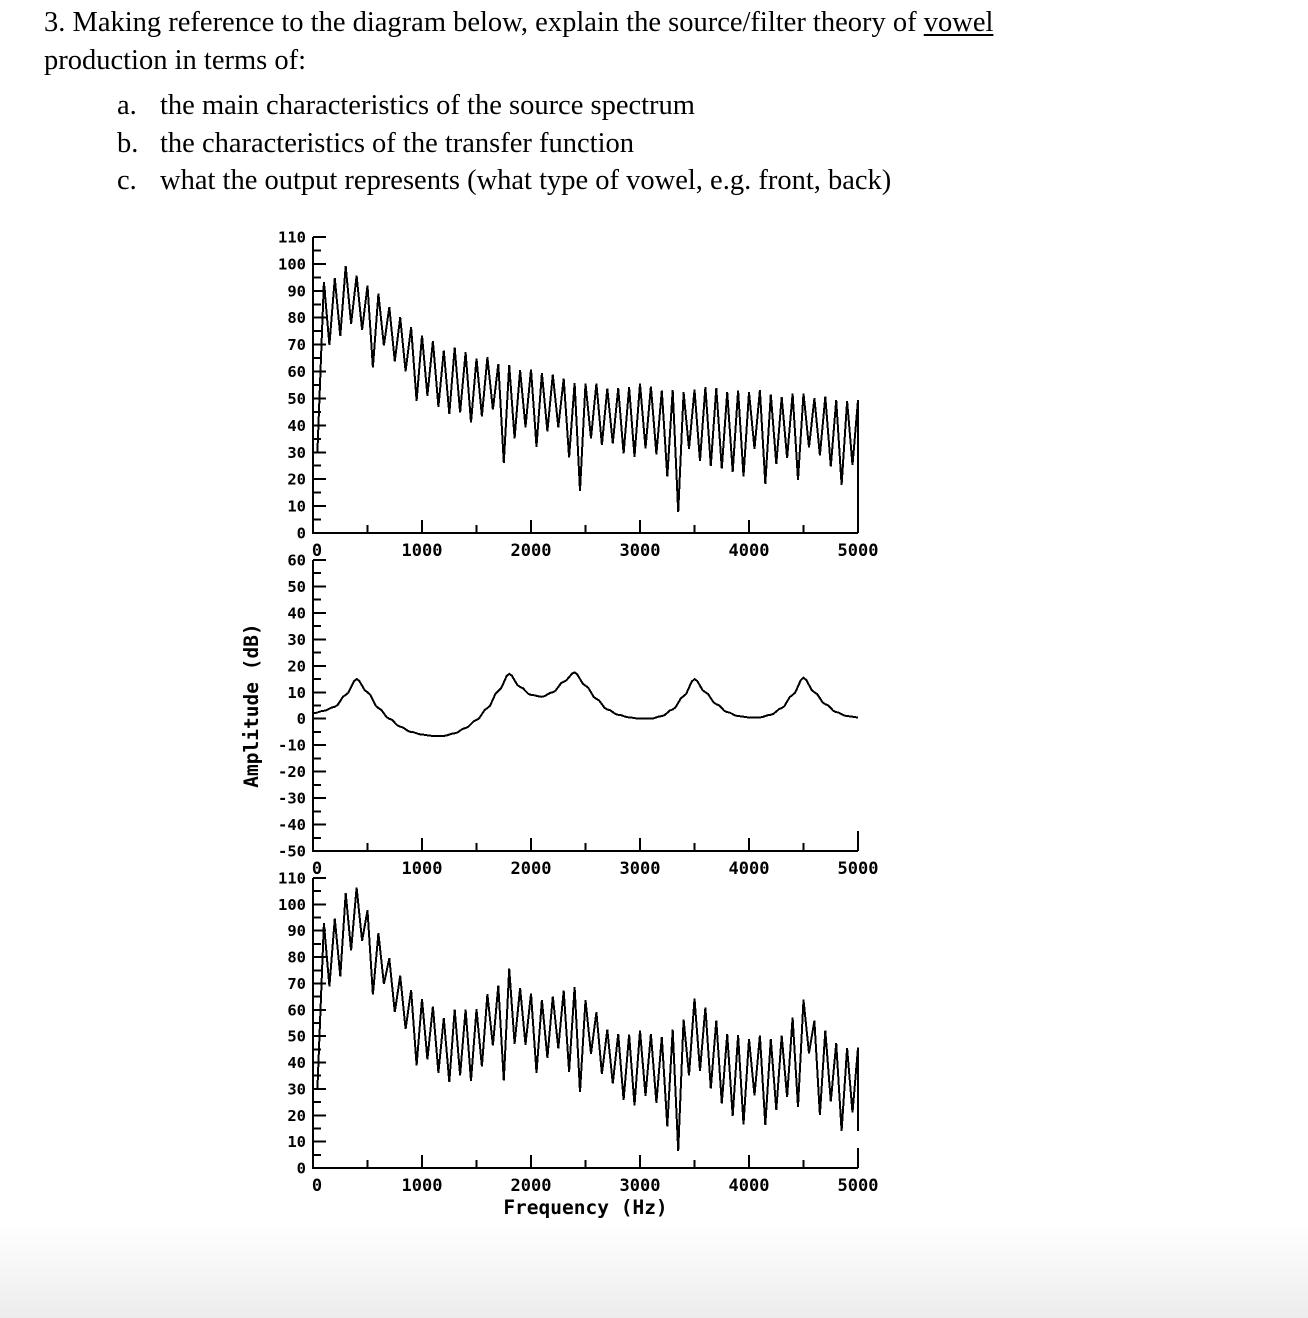 This screenshot has height=1318, width=1308. What do you see at coordinates (175, 60) in the screenshot?
I see `question-line-2: production in terms of:` at bounding box center [175, 60].